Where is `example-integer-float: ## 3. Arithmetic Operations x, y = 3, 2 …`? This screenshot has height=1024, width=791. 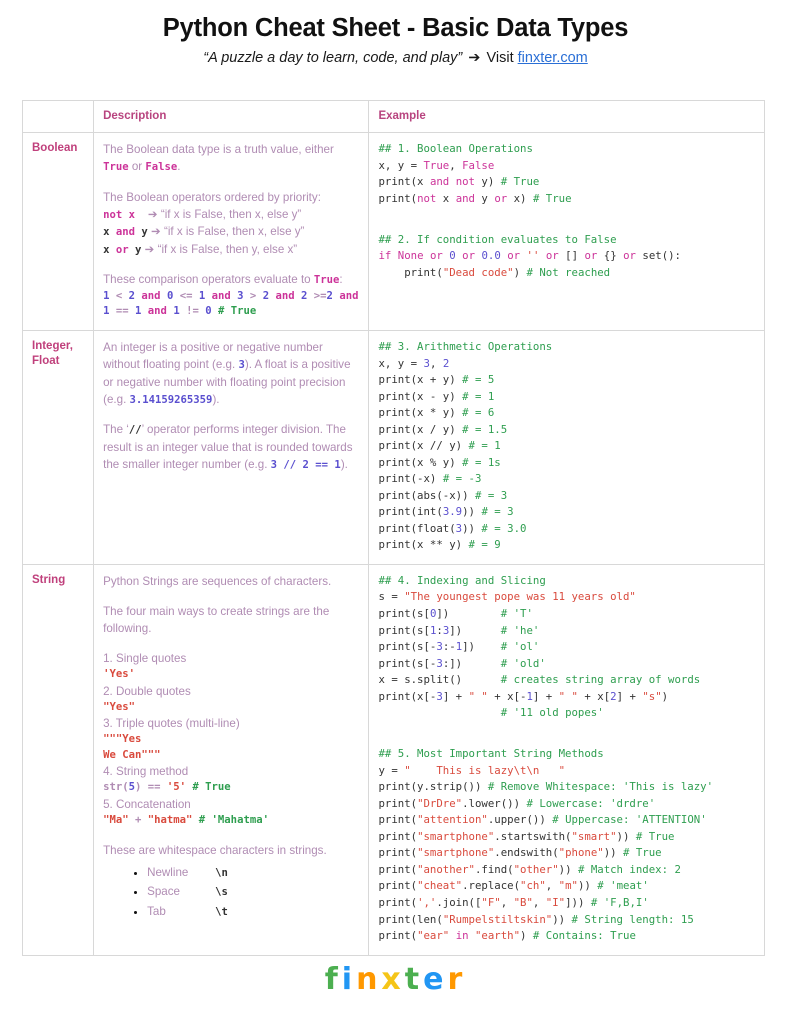
example-integer-float: ## 3. Arithmetic Operations x, y = 3, 2 … is located at coordinates (566, 447).